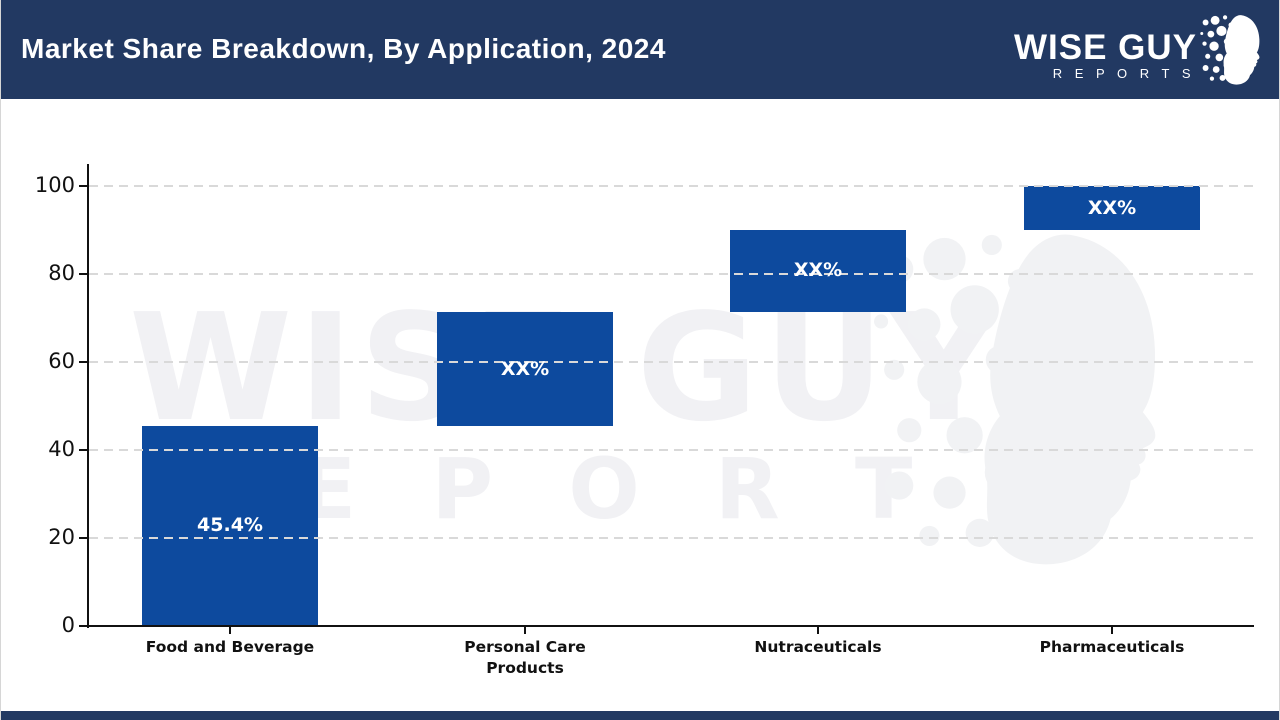  Describe the element at coordinates (68, 625) in the screenshot. I see `y-tick-label: 0` at that location.